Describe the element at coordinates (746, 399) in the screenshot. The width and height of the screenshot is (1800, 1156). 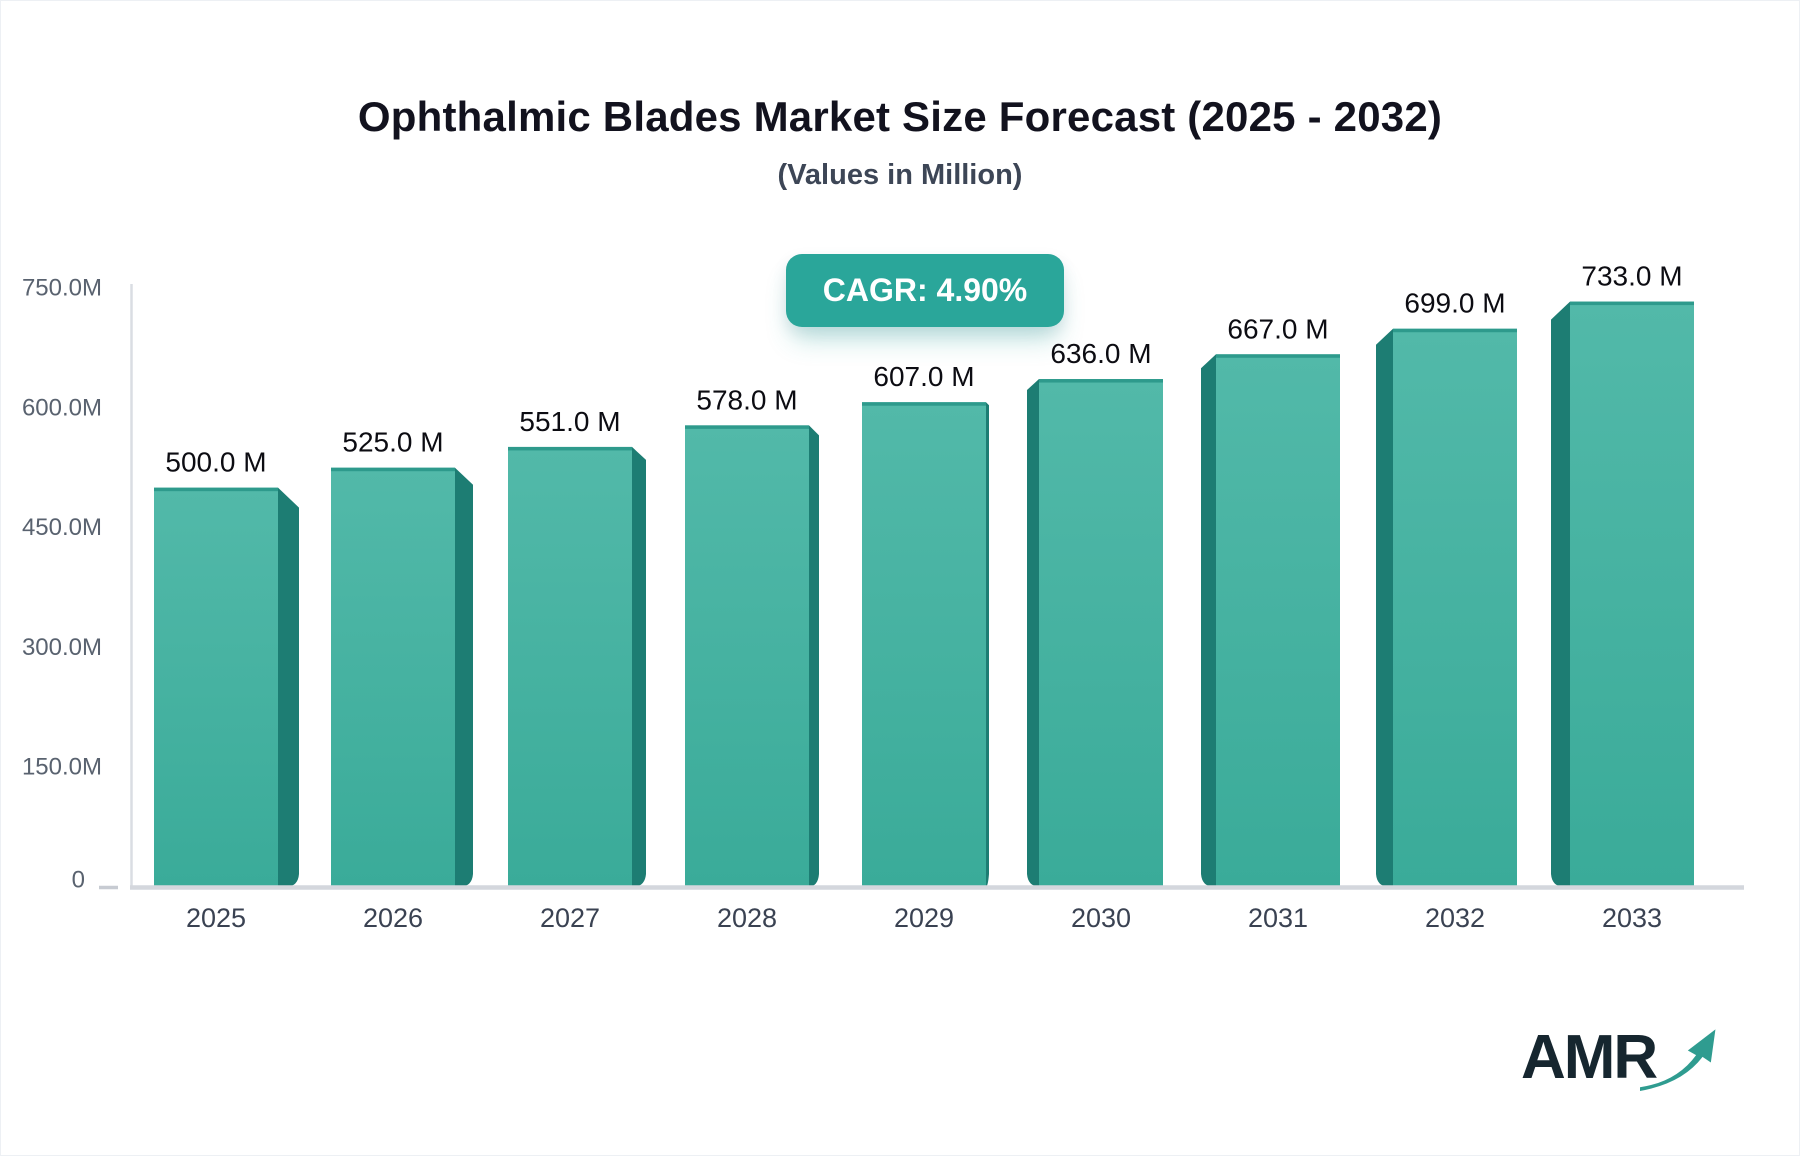
I see `value-label-2028: 578.0 M` at that location.